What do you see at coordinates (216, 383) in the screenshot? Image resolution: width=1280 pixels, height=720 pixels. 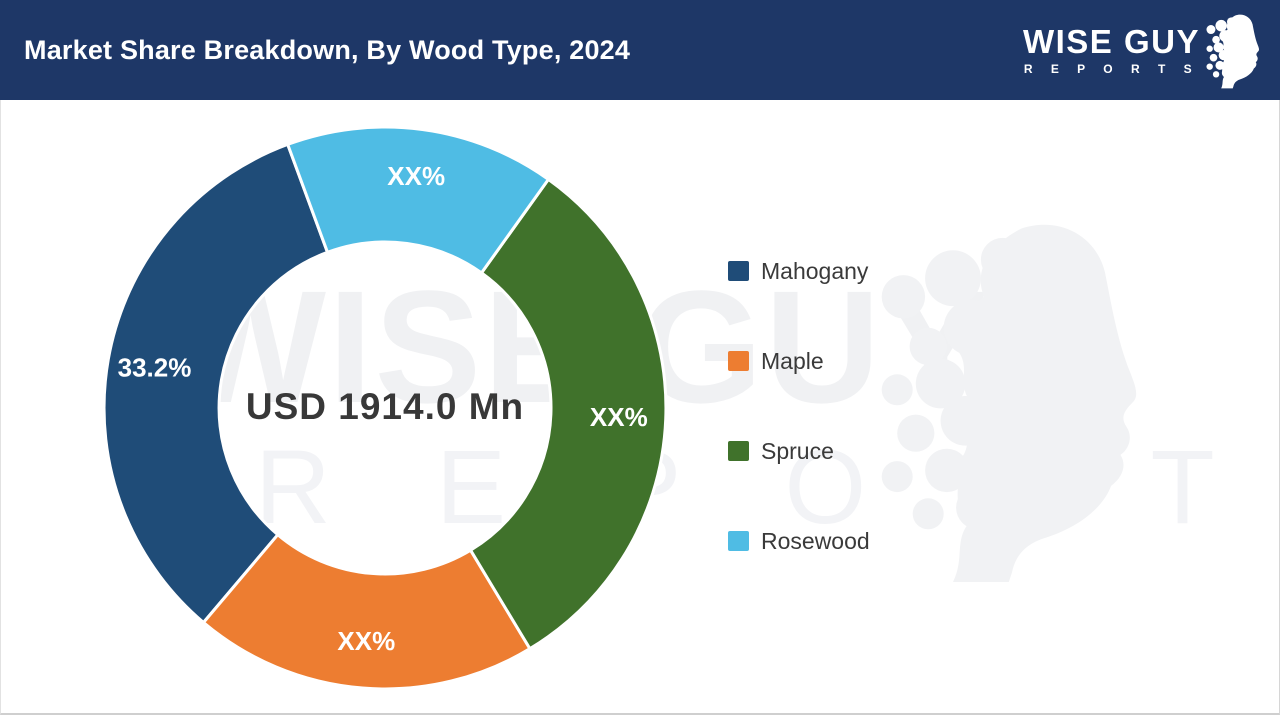 I see `slice-mahogany` at bounding box center [216, 383].